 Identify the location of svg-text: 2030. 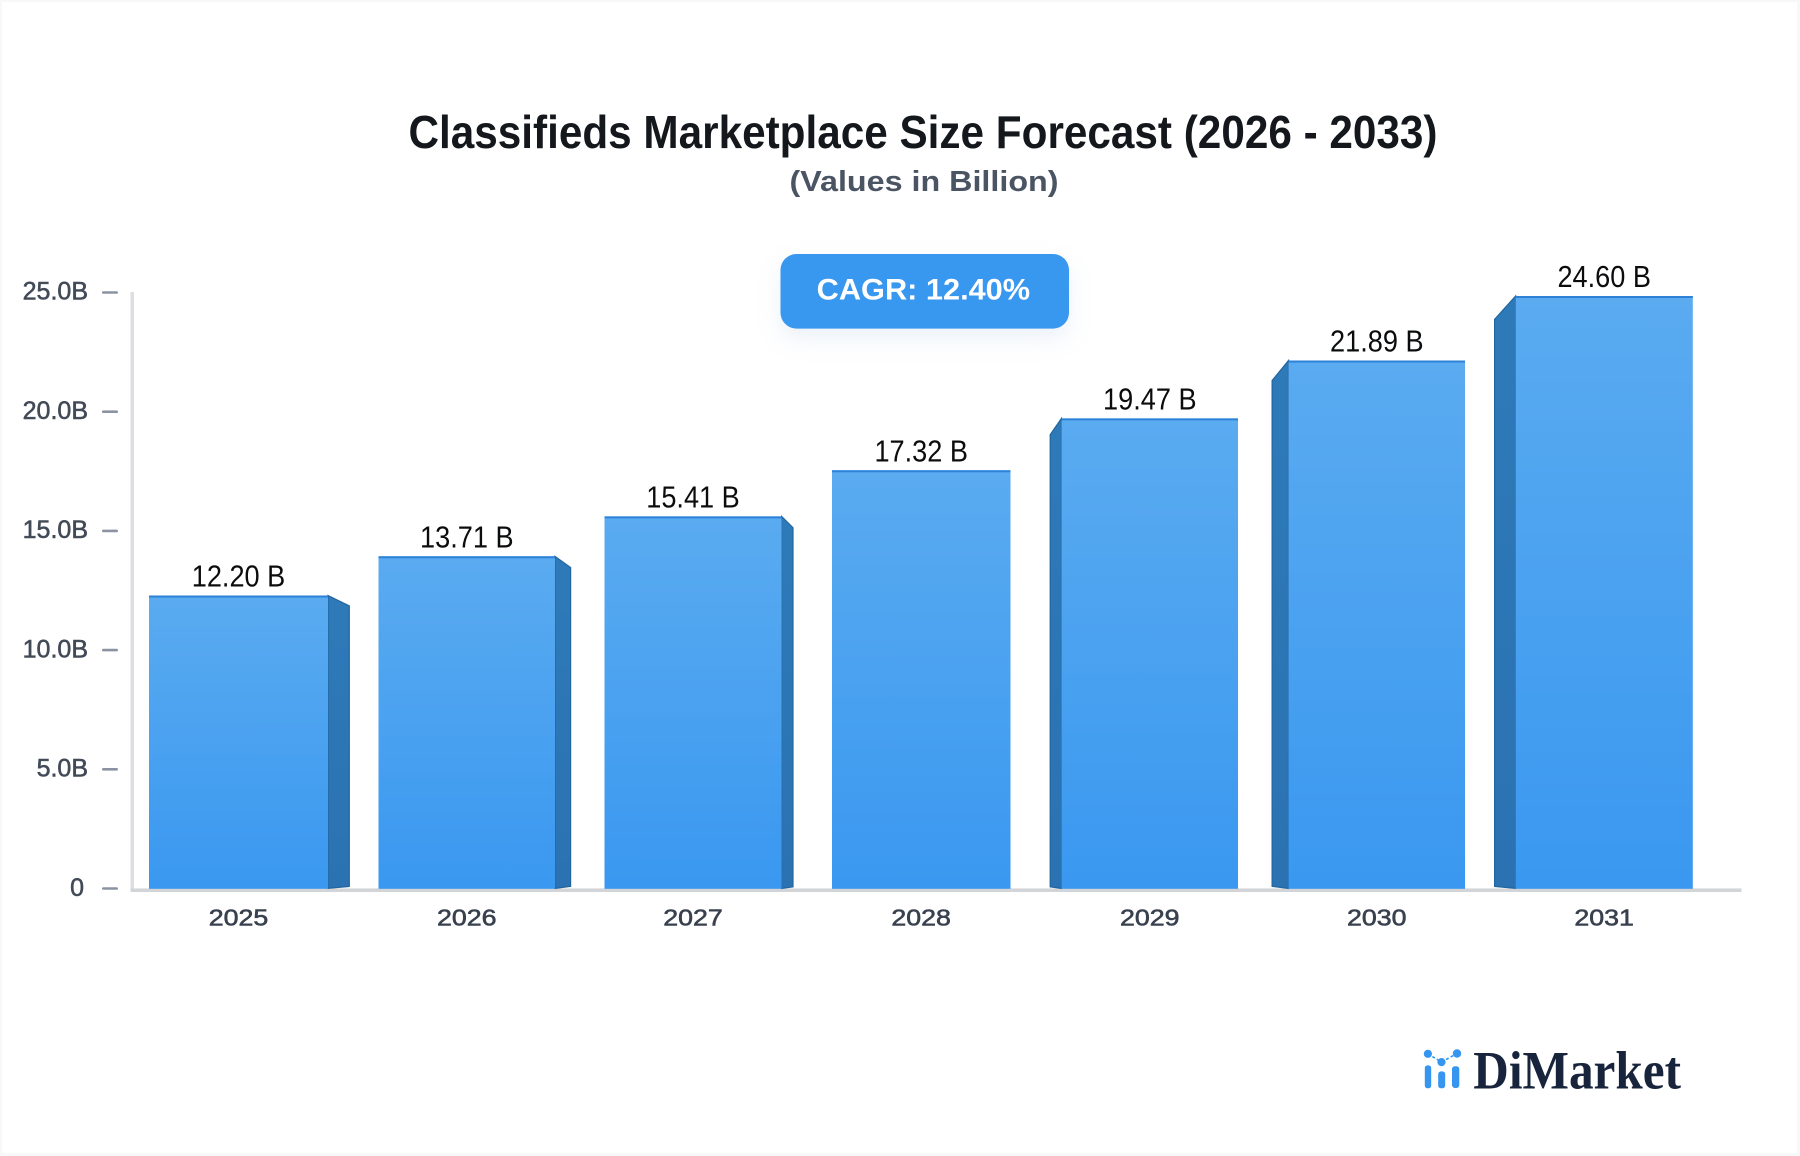
(1377, 918).